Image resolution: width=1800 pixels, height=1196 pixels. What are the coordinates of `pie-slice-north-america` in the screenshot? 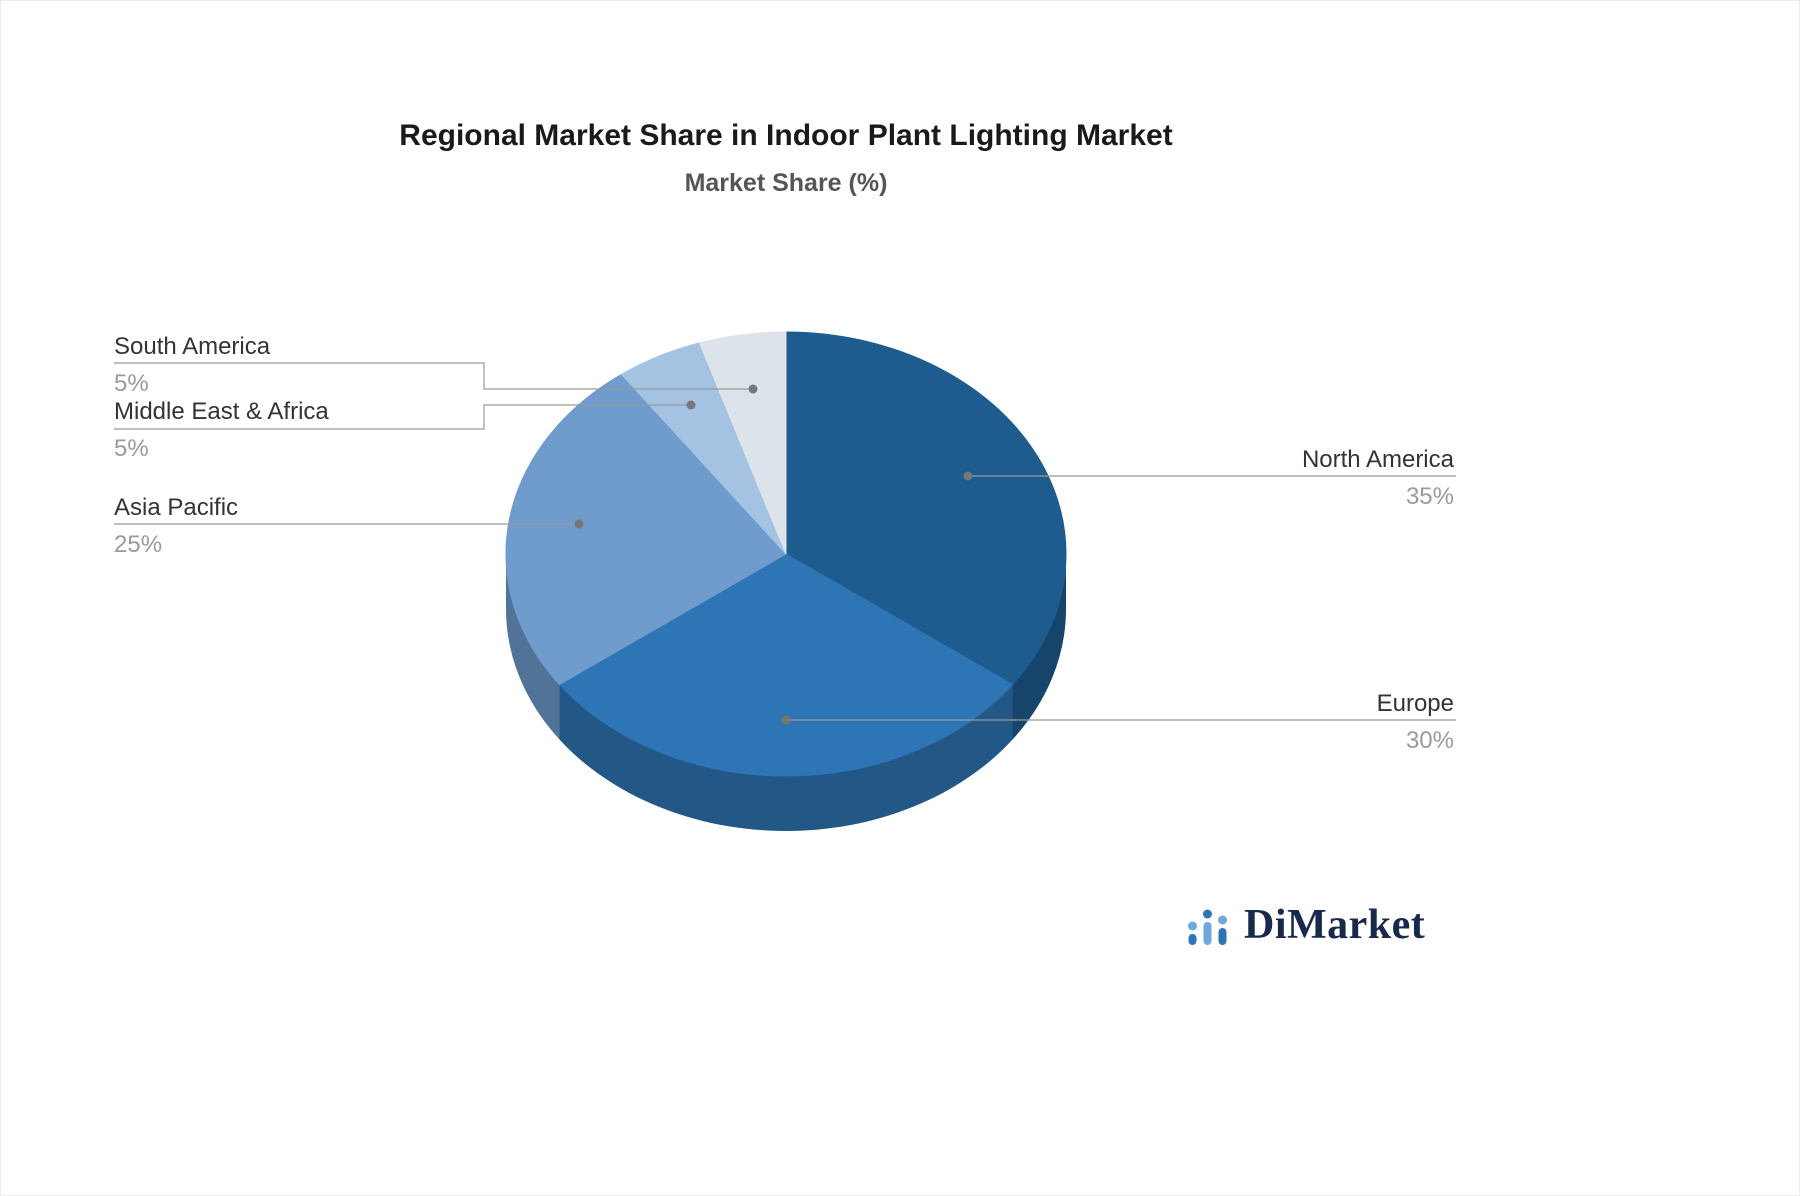 It's located at (926, 508).